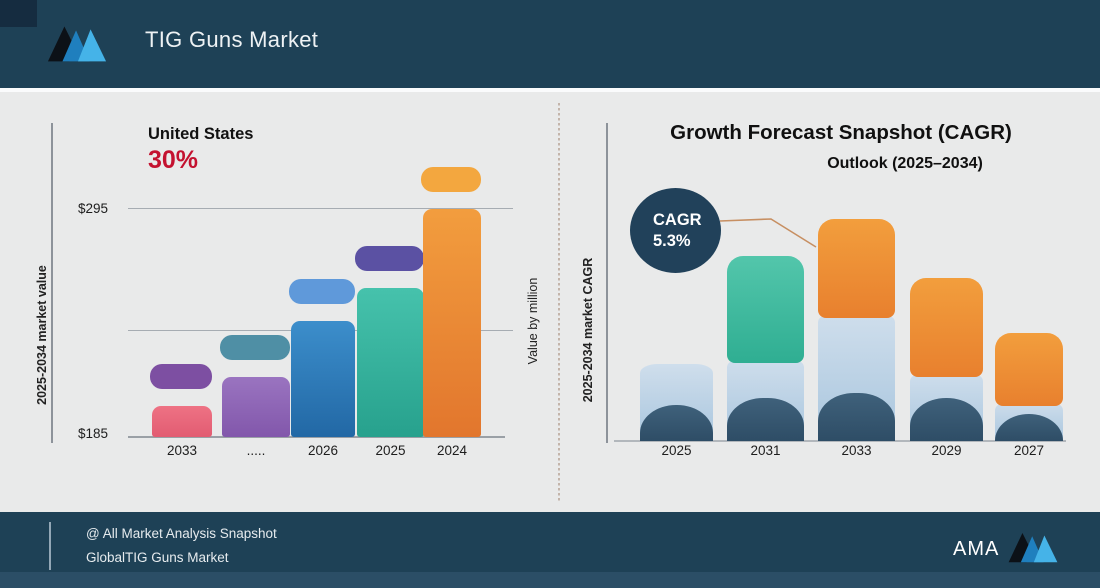 Image resolution: width=1100 pixels, height=588 pixels. What do you see at coordinates (1029, 450) in the screenshot?
I see `x-axis-label-2027: 2027` at bounding box center [1029, 450].